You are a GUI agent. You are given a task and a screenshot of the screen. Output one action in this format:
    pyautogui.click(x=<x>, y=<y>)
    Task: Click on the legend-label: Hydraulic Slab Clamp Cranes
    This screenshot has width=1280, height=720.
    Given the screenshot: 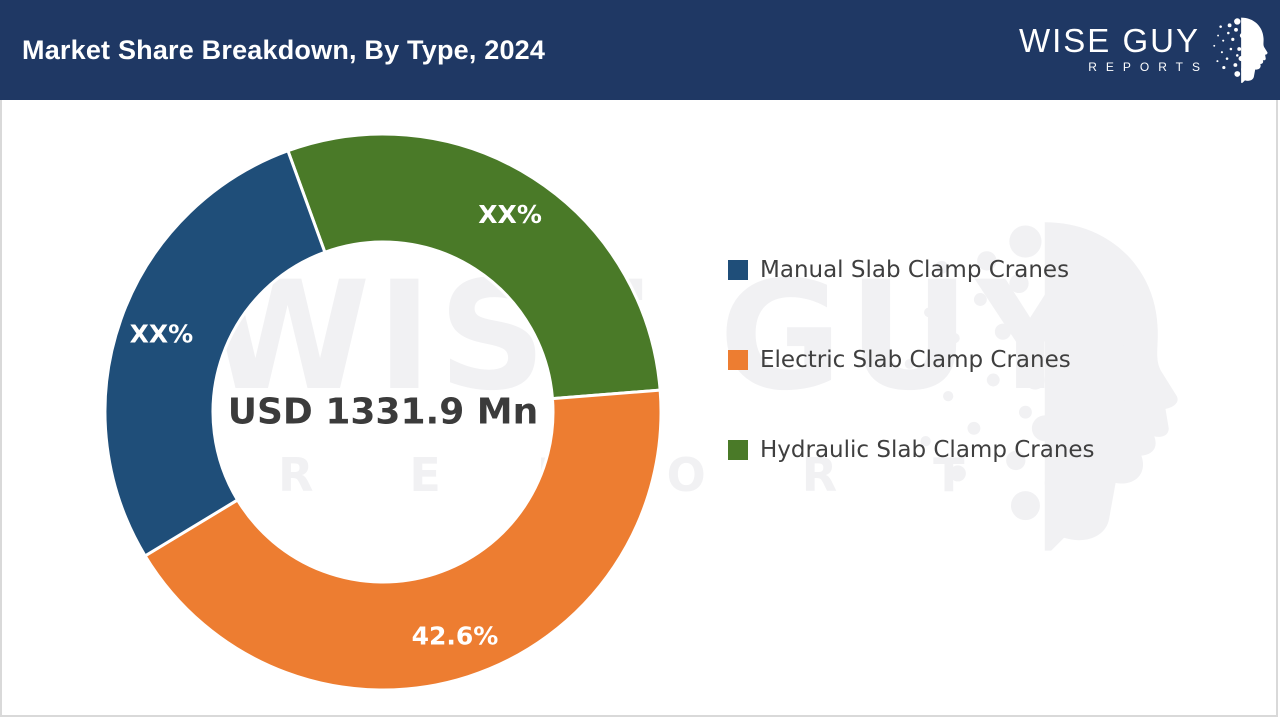 What is the action you would take?
    pyautogui.click(x=927, y=449)
    